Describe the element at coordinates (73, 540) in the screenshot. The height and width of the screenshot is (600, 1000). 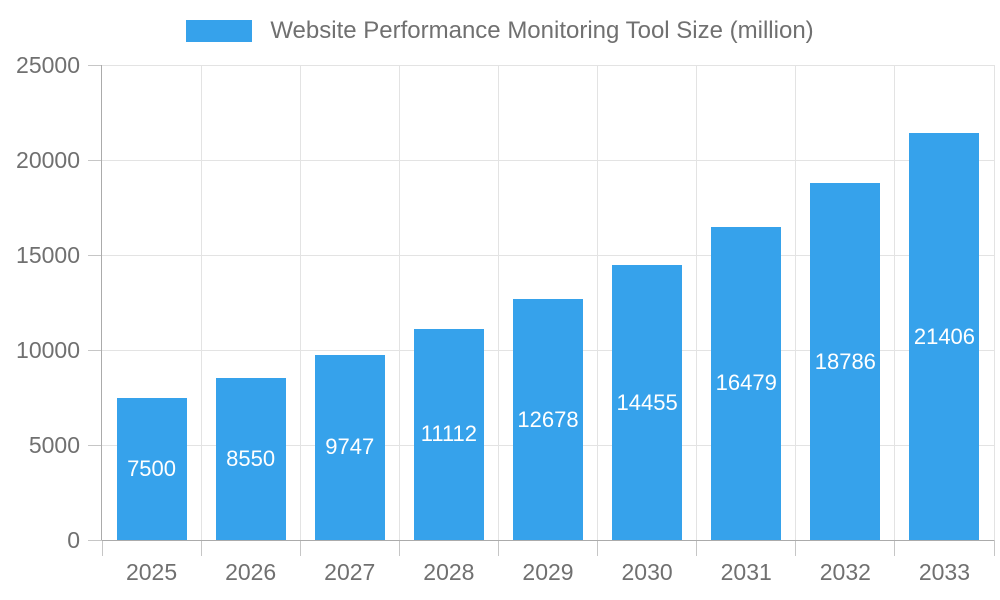
I see `y-tick-label: 0` at that location.